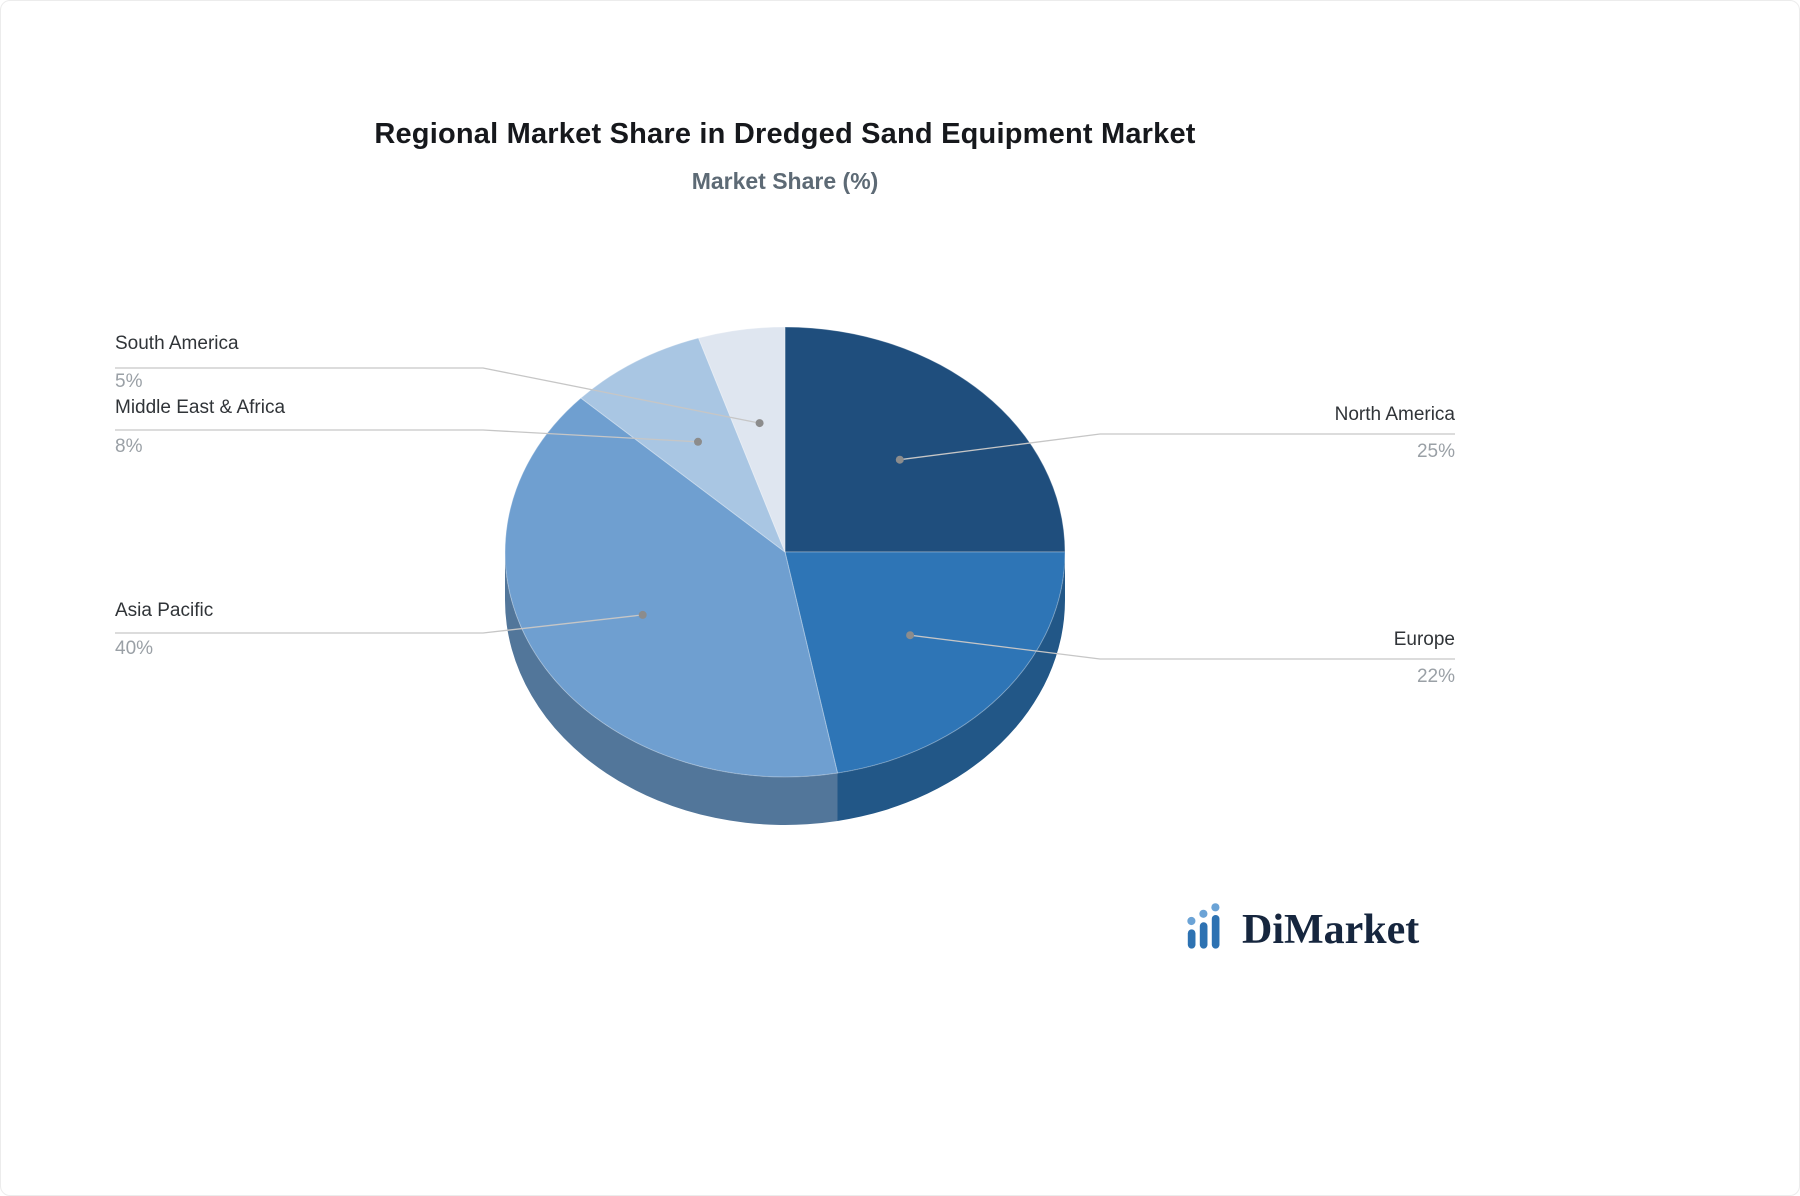 Image resolution: width=1800 pixels, height=1196 pixels. What do you see at coordinates (785, 181) in the screenshot?
I see `chart-subtitle: Market Share (%)` at bounding box center [785, 181].